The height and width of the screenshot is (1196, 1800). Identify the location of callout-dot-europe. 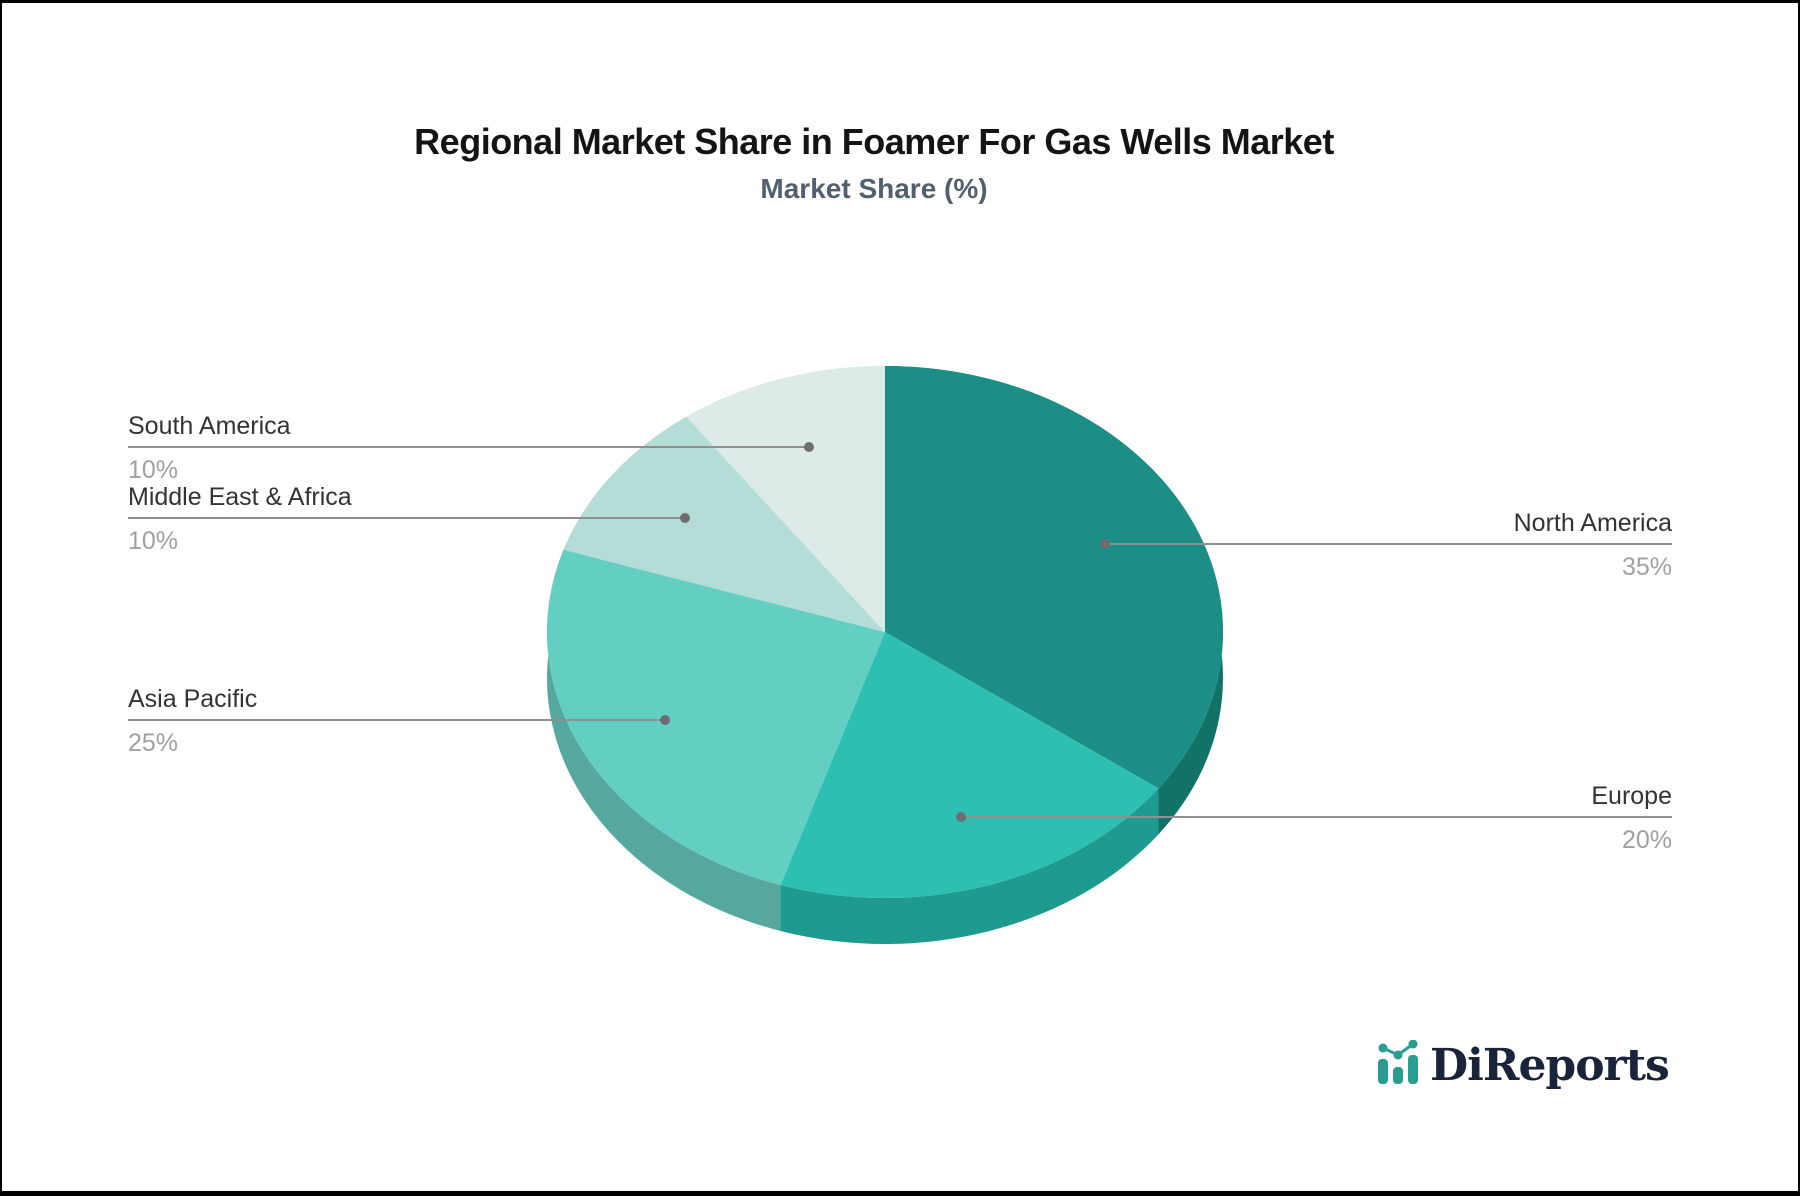
(961, 817).